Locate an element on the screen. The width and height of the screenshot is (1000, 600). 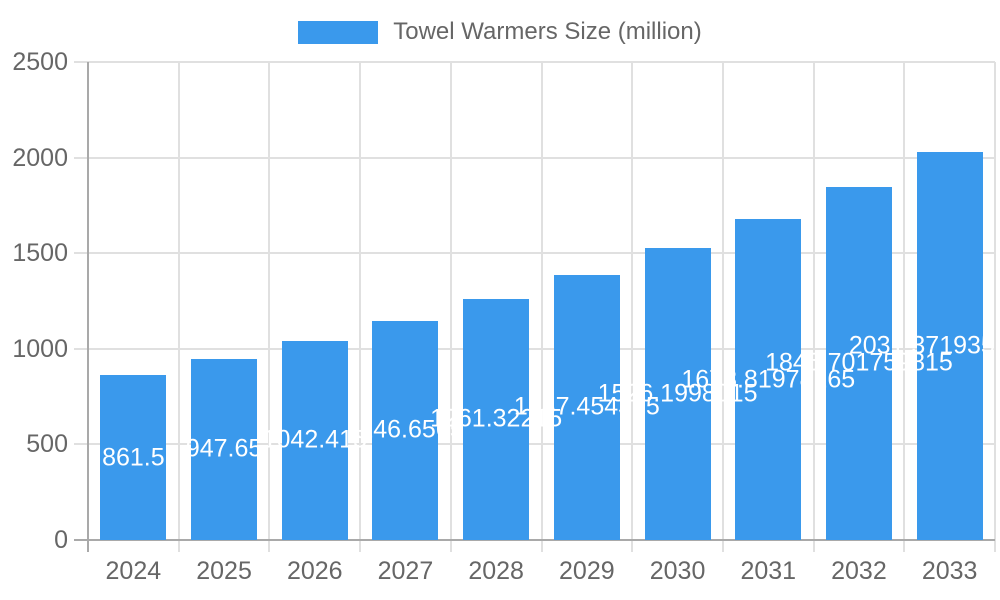
bar-2026 is located at coordinates (314, 440).